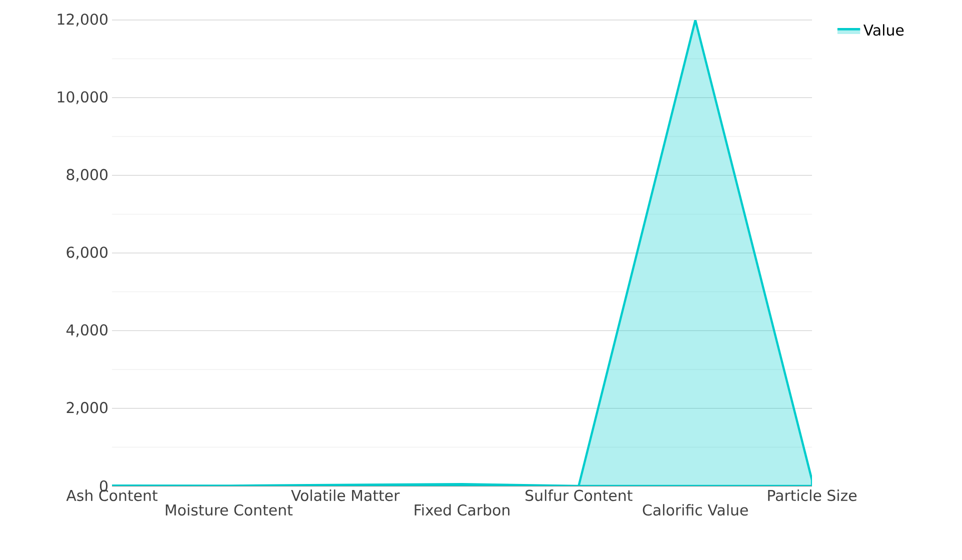  I want to click on y-tick-label: 6,000, so click(87, 253).